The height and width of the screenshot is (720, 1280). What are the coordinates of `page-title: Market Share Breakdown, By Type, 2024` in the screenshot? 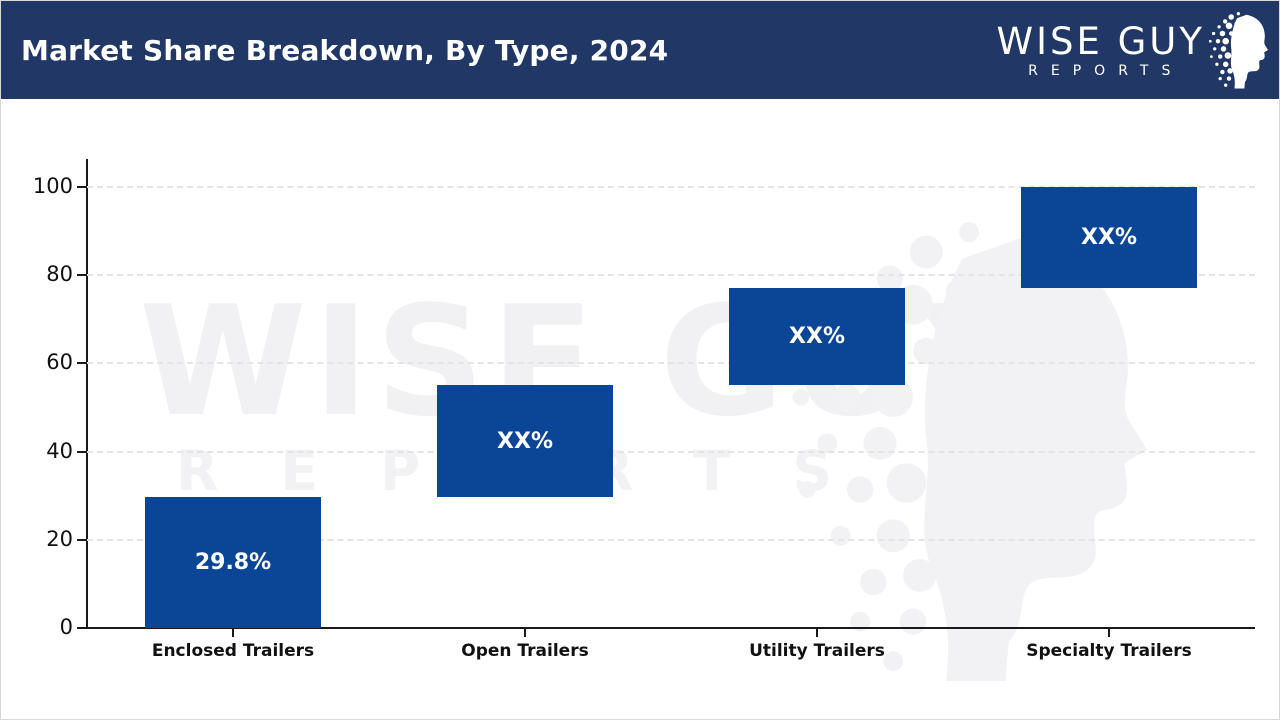 It's located at (345, 50).